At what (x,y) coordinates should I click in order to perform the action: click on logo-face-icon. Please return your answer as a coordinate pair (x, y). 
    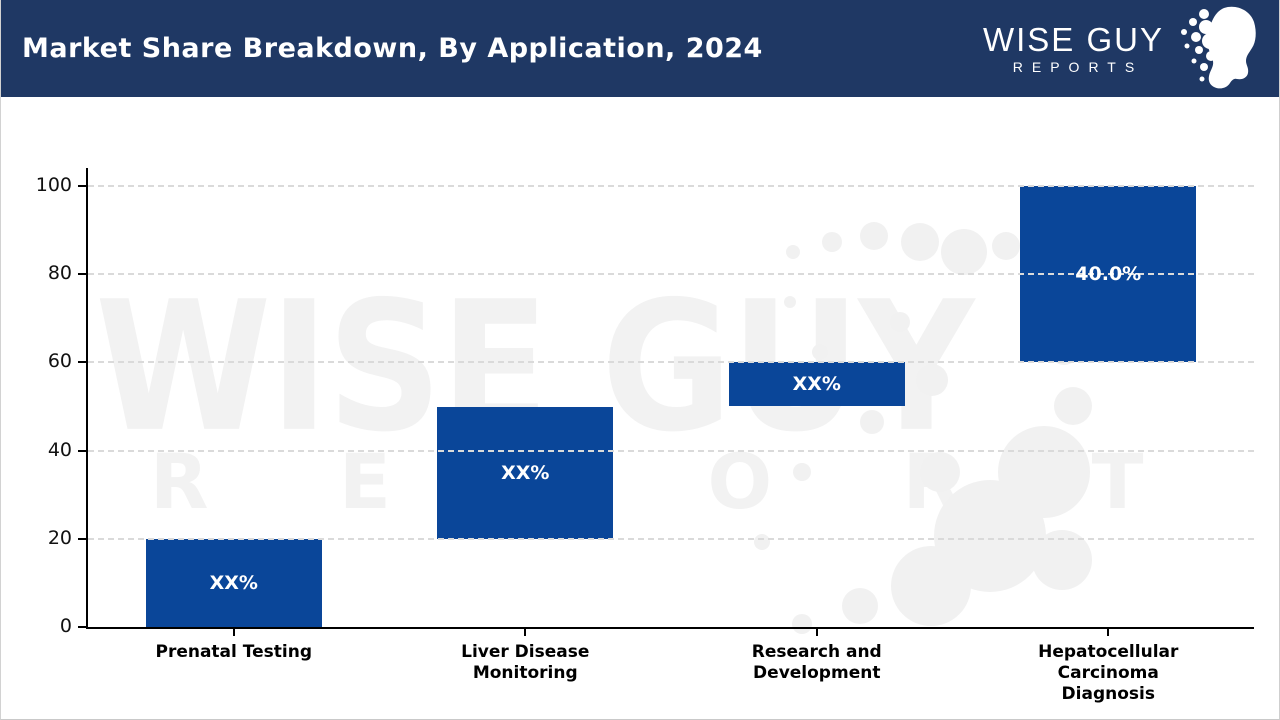
    Looking at the image, I should click on (1218, 47).